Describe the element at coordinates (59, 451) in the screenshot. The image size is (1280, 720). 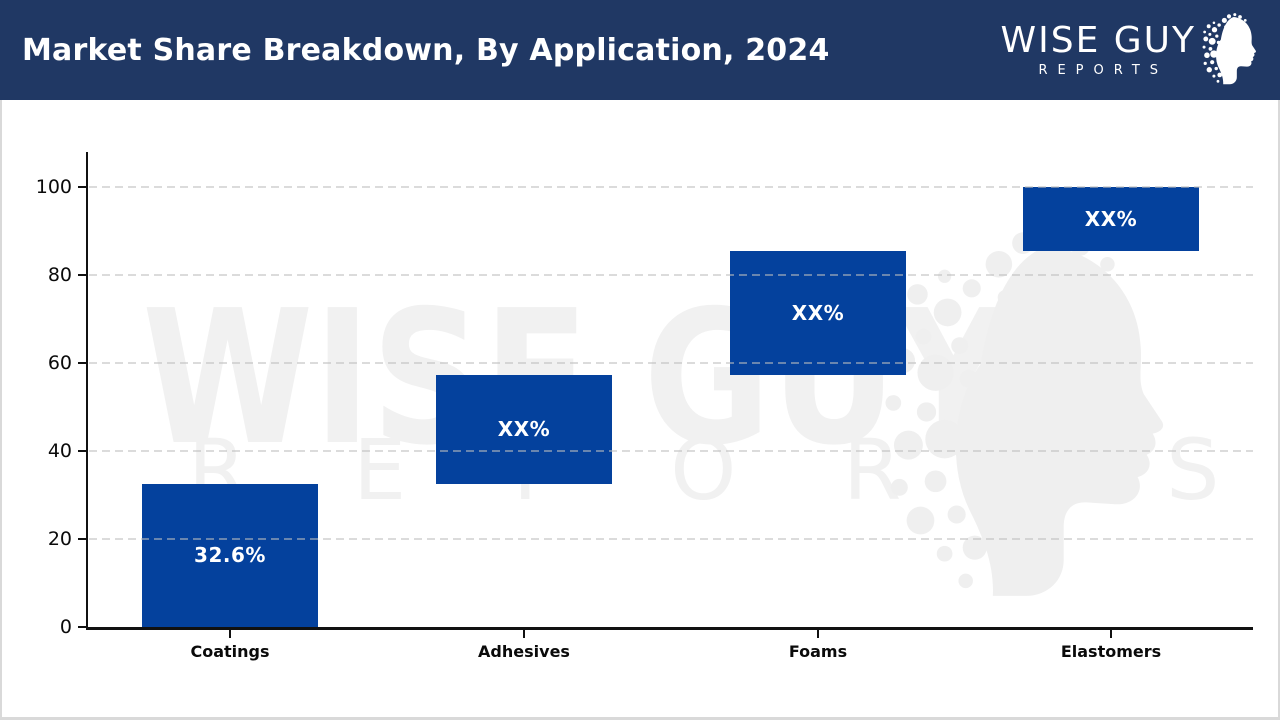
I see `y-tick-label-40-text: 40` at that location.